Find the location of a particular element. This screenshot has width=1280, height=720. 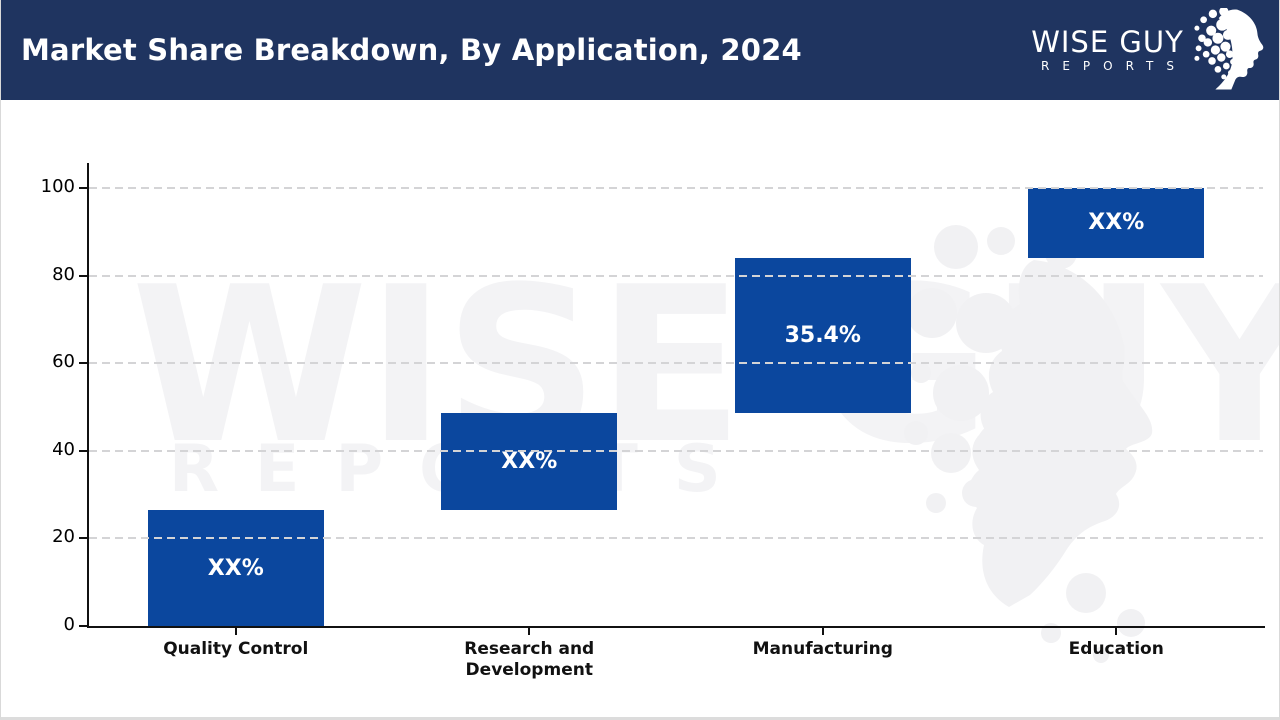

y-axis-spine is located at coordinates (88, 395).